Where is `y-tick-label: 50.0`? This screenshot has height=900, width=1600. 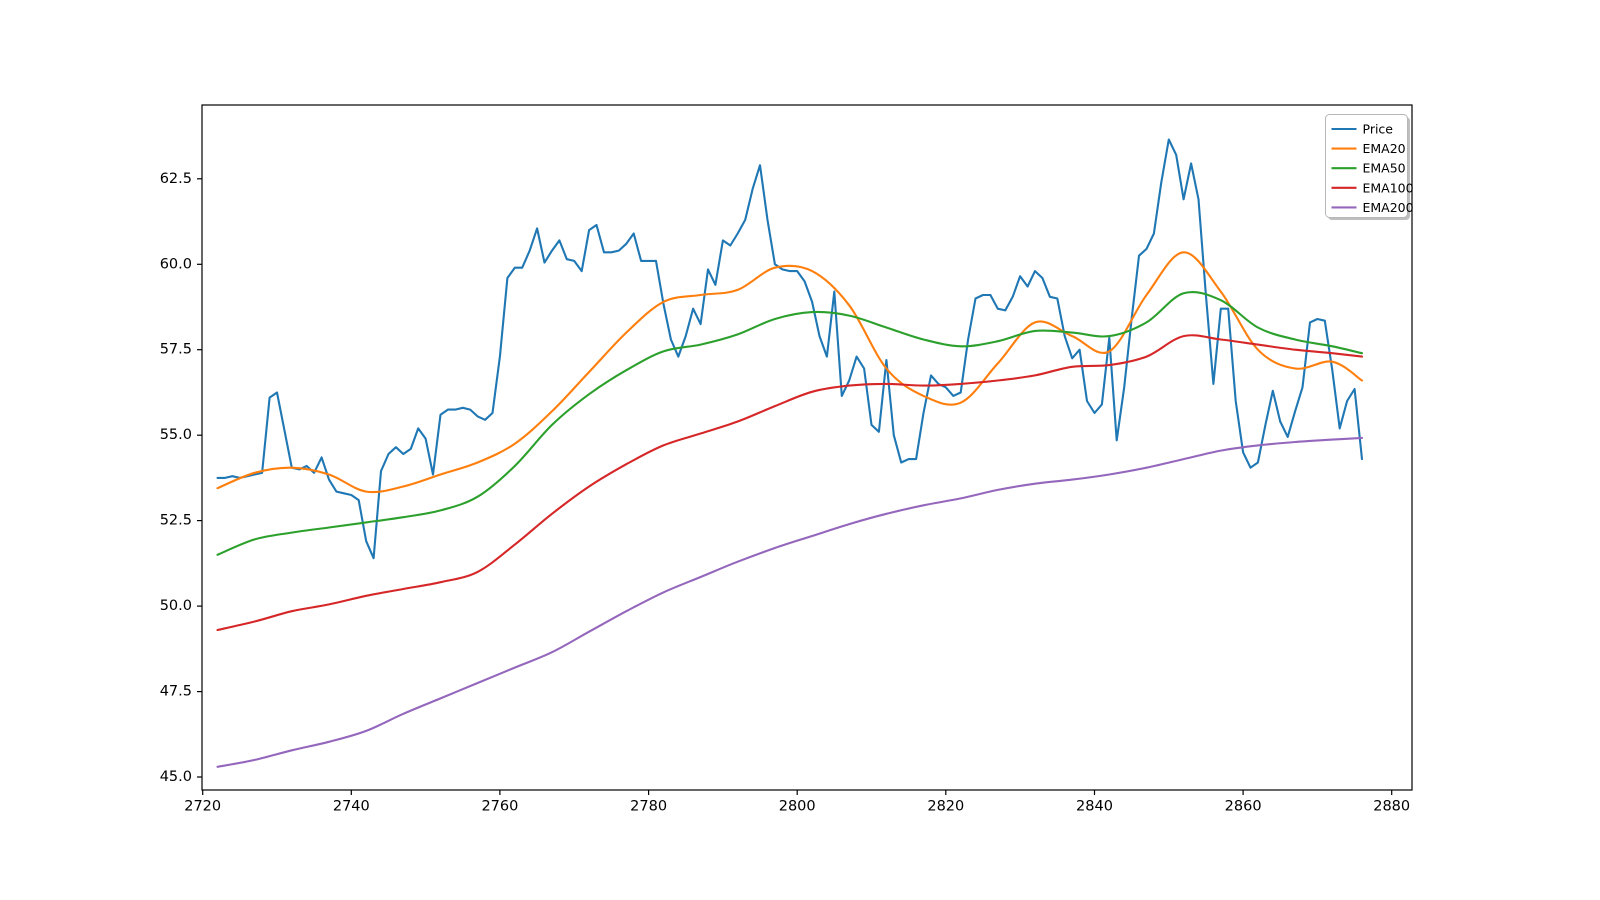 y-tick-label: 50.0 is located at coordinates (176, 606).